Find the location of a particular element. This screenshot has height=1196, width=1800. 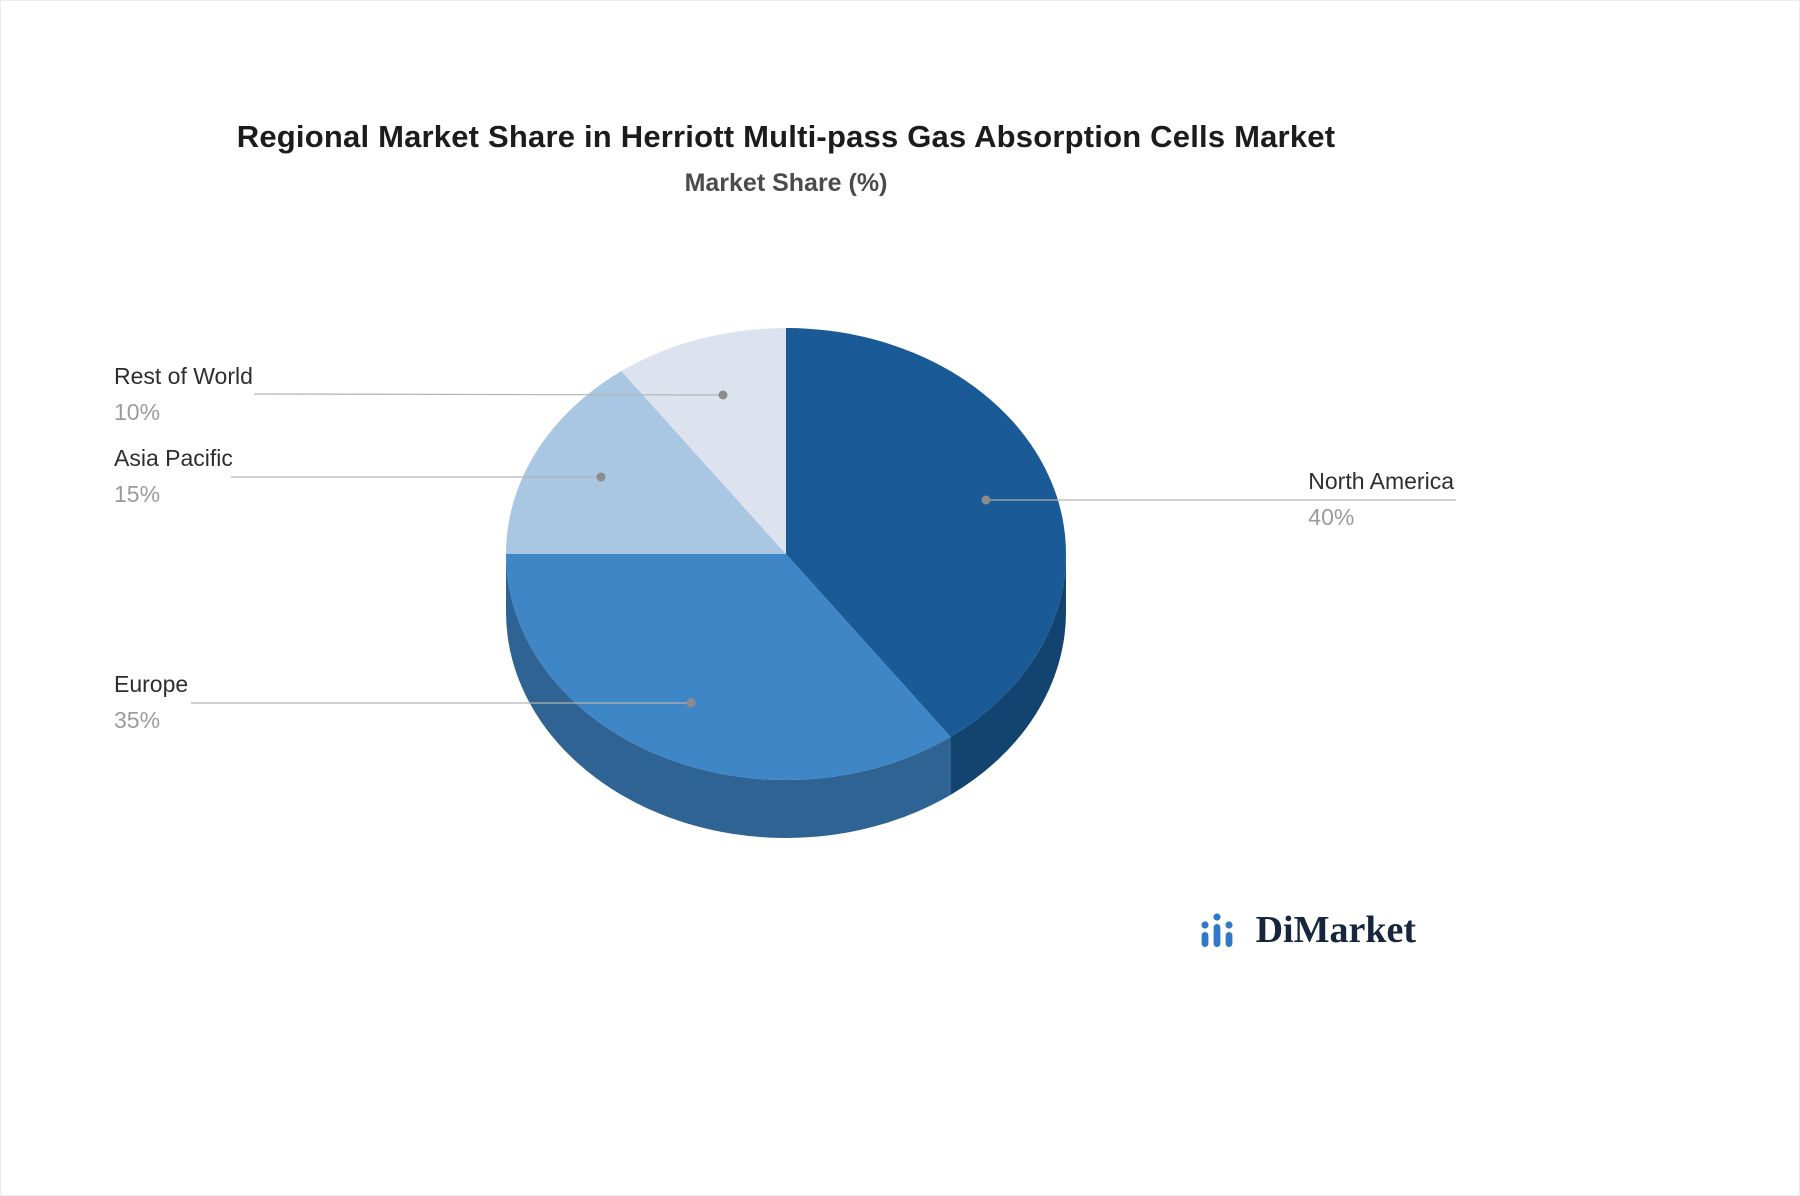

slice-label: Europe is located at coordinates (151, 684).